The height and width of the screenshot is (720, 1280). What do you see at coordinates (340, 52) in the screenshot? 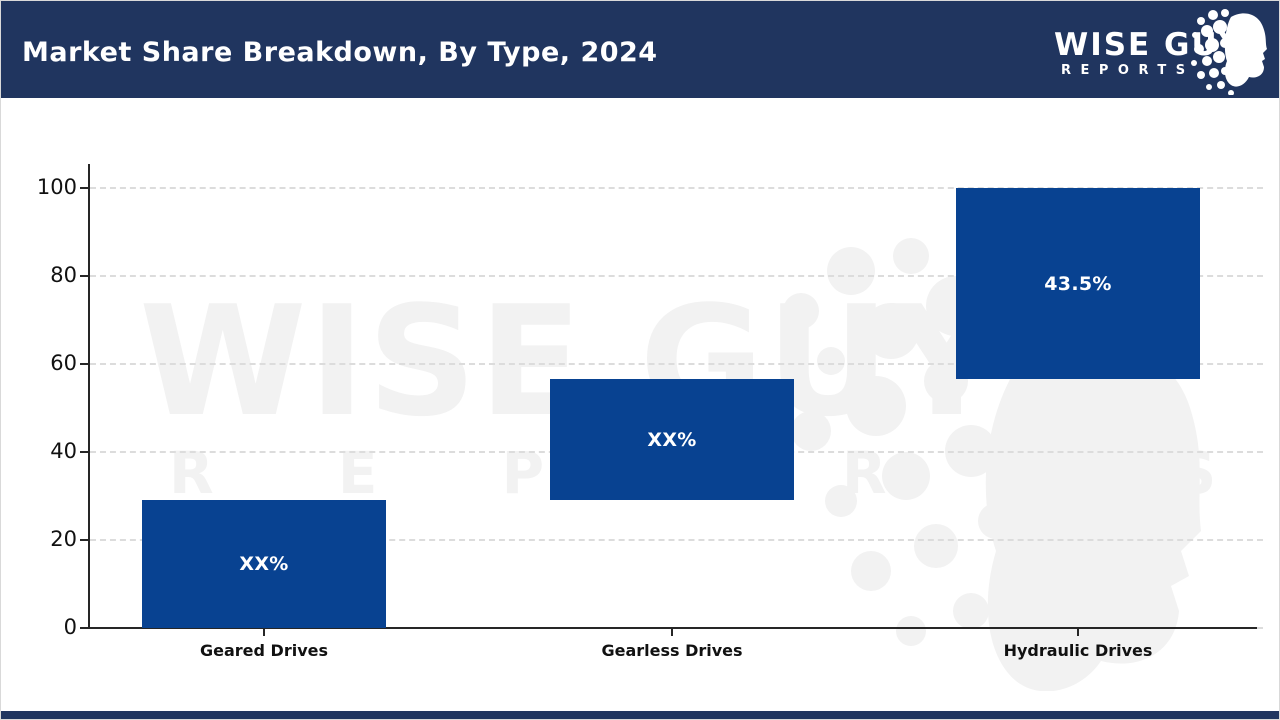
I see `chart-title: Market Share Breakdown, By Type, 2024` at bounding box center [340, 52].